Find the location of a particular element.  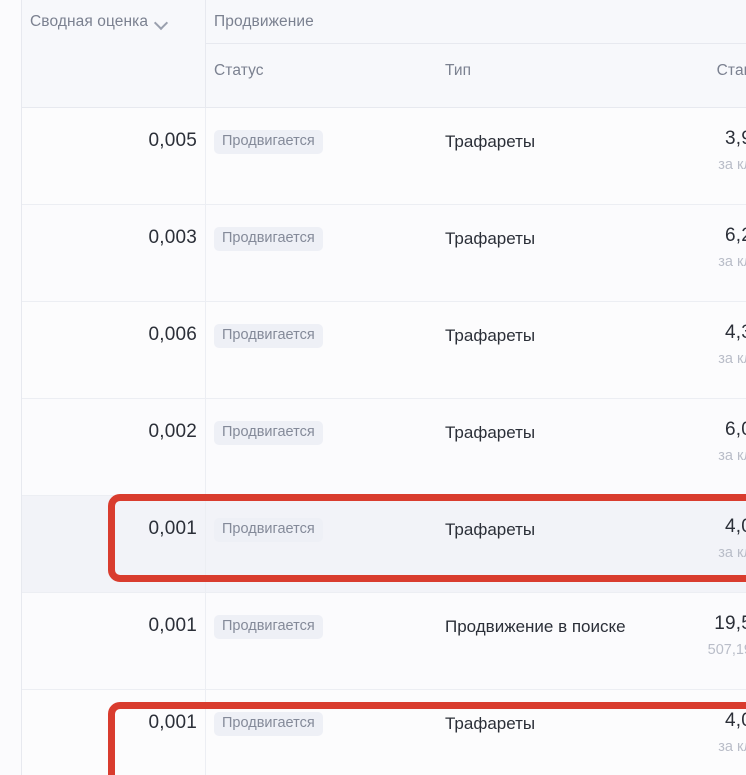

cell-type: Продвижение в поиске is located at coordinates (535, 626).